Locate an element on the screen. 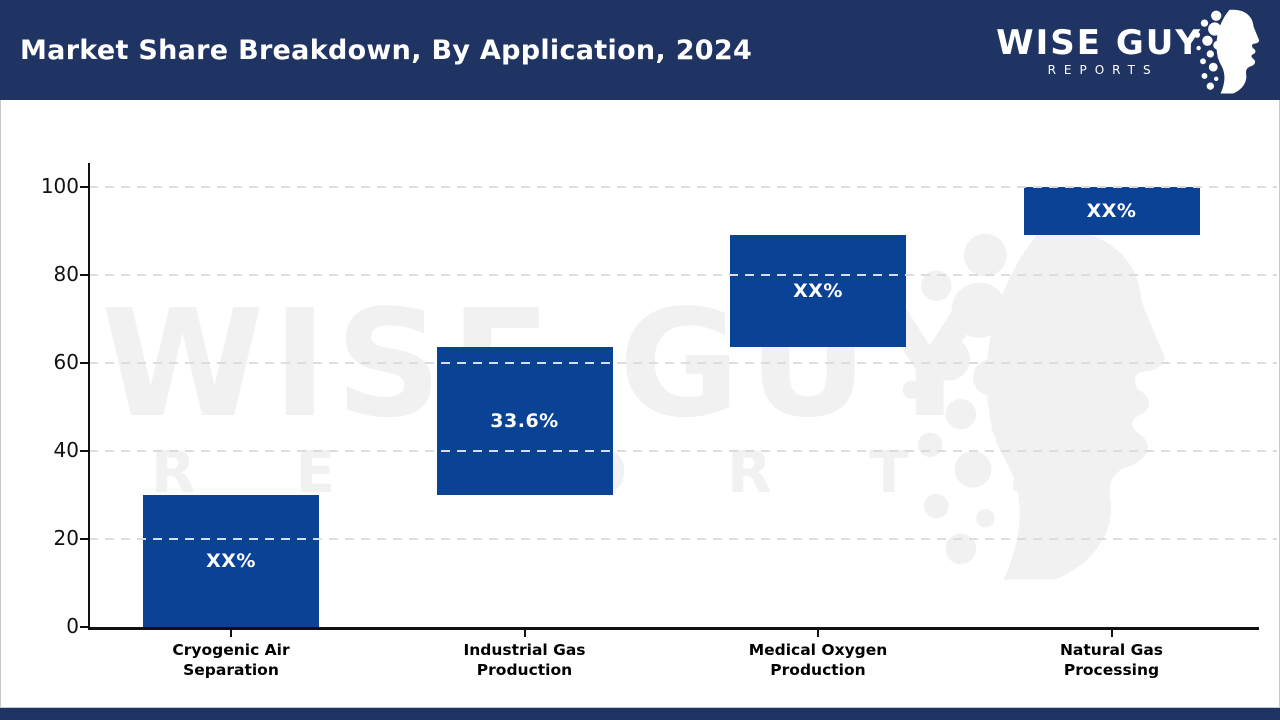 The image size is (1280, 720). bar: 33.6% is located at coordinates (524, 421).